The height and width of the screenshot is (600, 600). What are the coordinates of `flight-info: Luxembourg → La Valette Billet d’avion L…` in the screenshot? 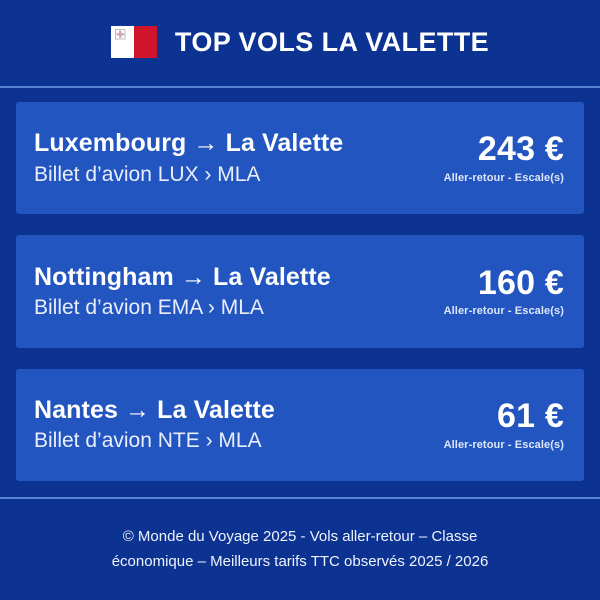 It's located at (188, 158).